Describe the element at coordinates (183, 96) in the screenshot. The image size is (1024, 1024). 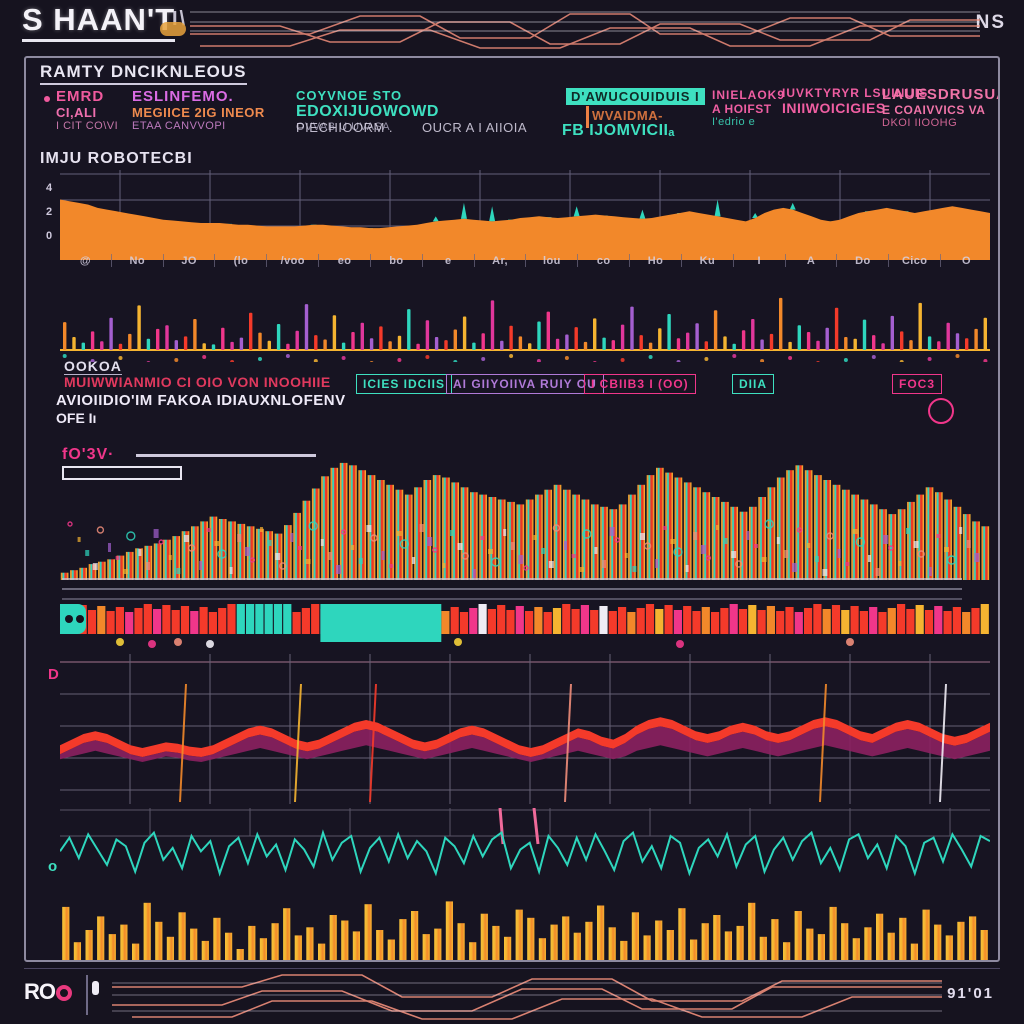
I see `stat-key: ESLINFEMO.` at that location.